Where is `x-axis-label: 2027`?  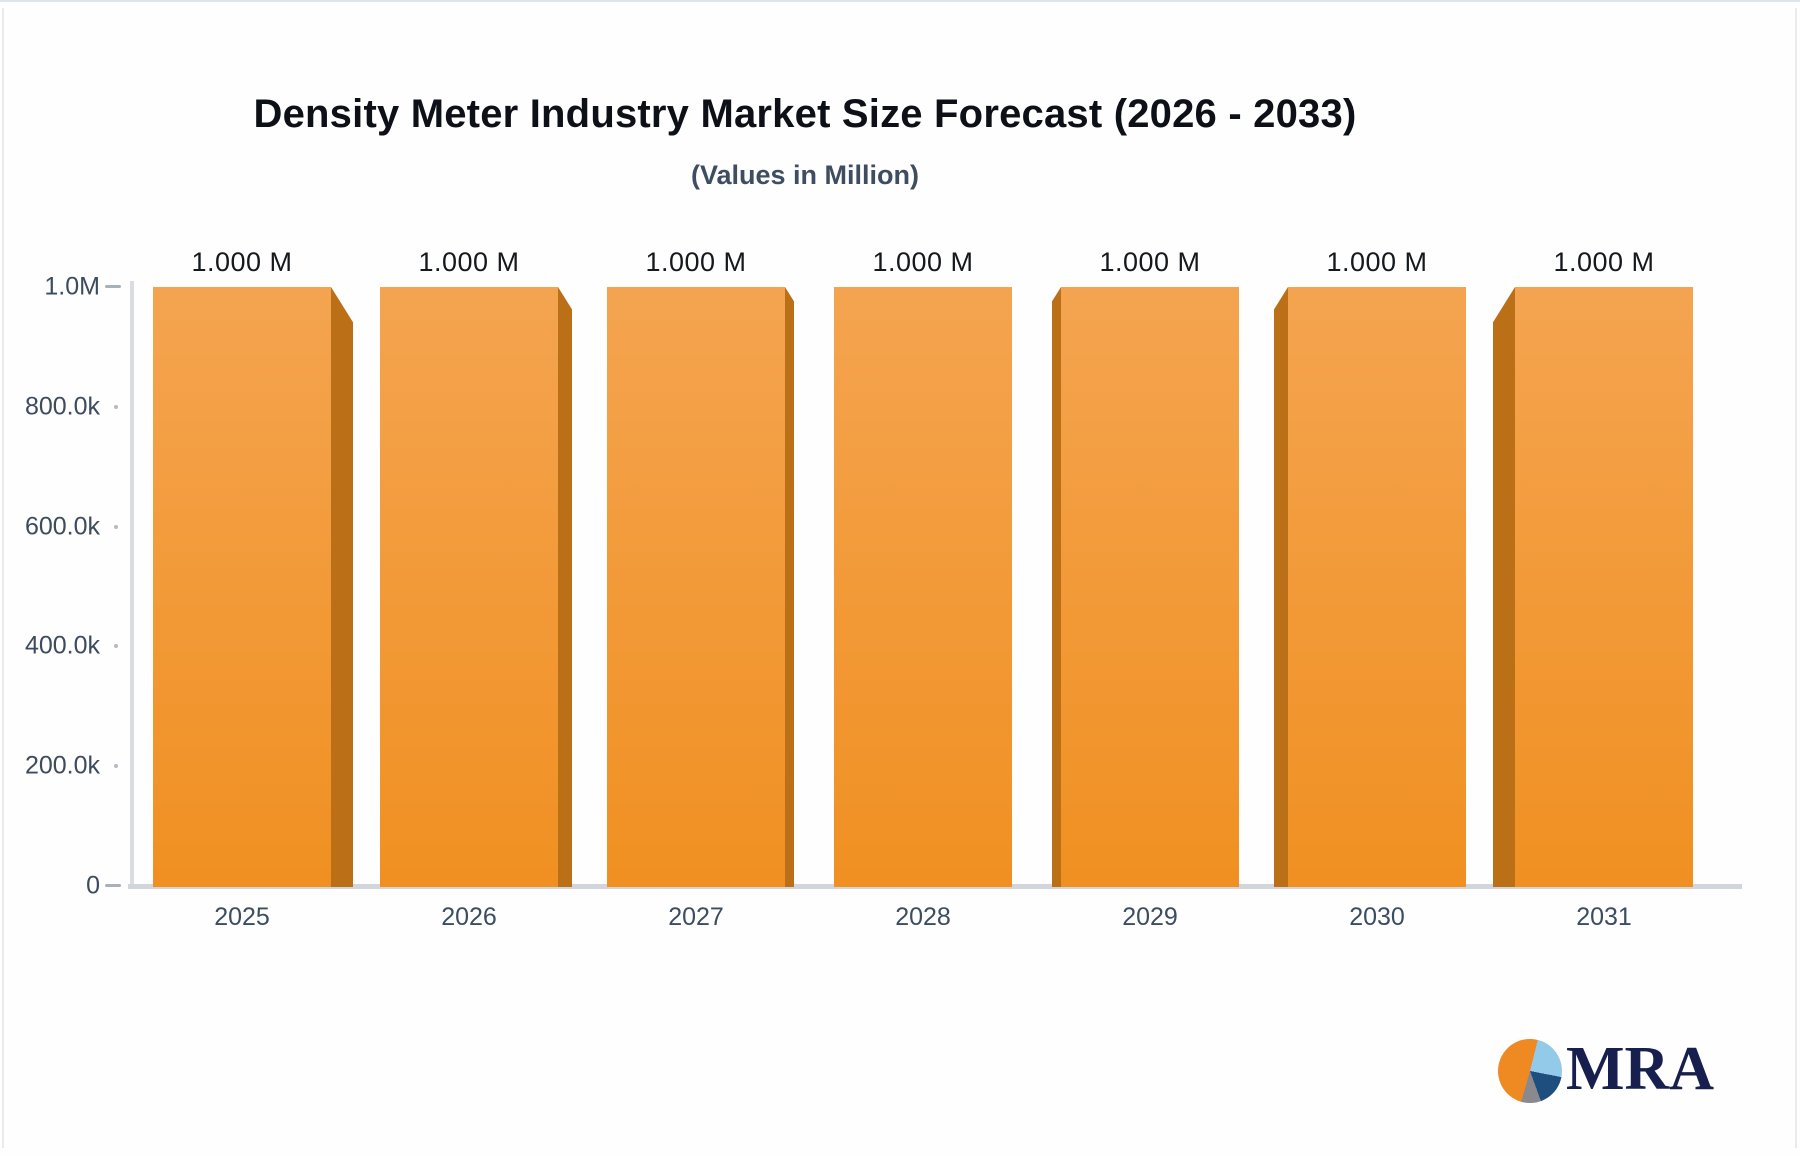 x-axis-label: 2027 is located at coordinates (696, 917).